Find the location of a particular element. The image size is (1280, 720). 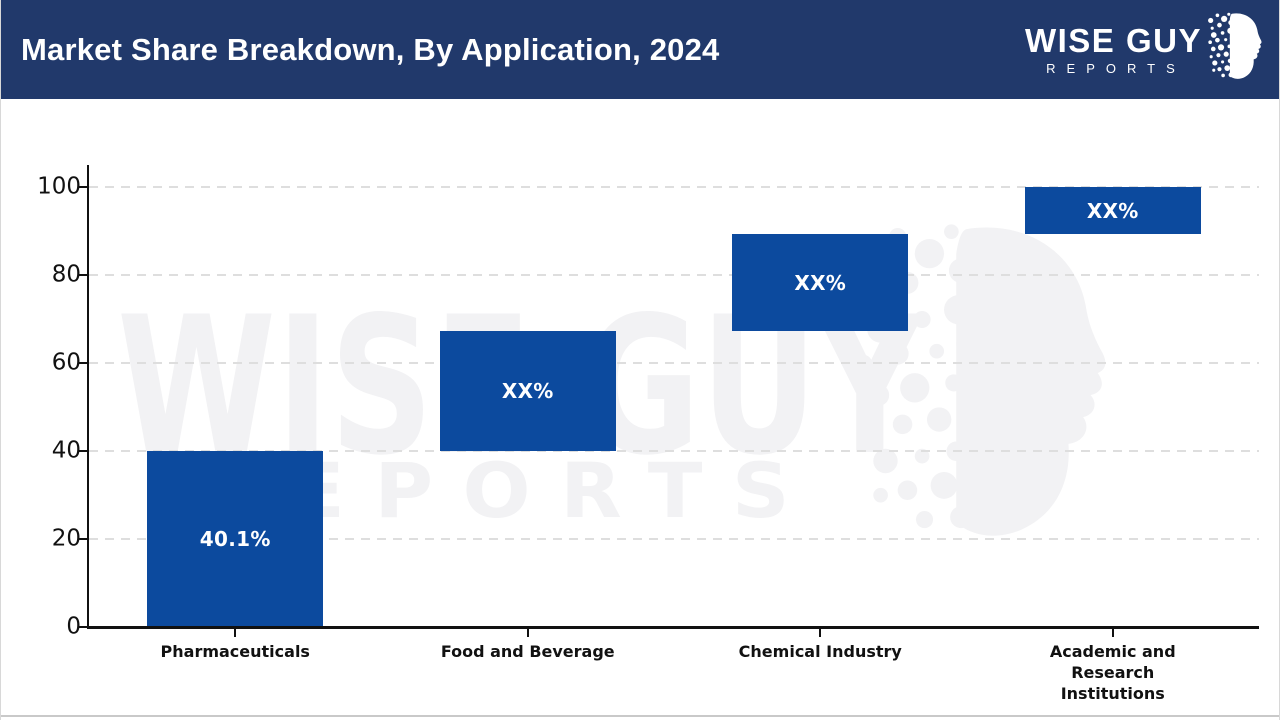

brand-logo-text: WISE GUY REPORTS is located at coordinates (1113, 49).